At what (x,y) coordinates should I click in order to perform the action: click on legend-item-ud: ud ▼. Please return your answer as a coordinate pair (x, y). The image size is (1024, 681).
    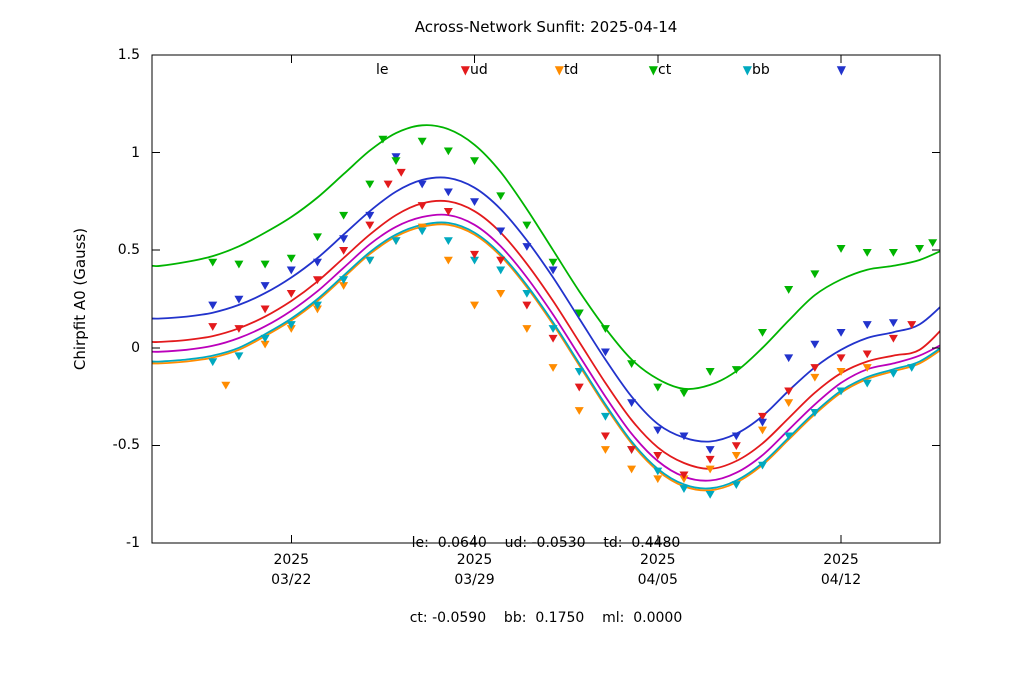
    Looking at the image, I should click on (517, 70).